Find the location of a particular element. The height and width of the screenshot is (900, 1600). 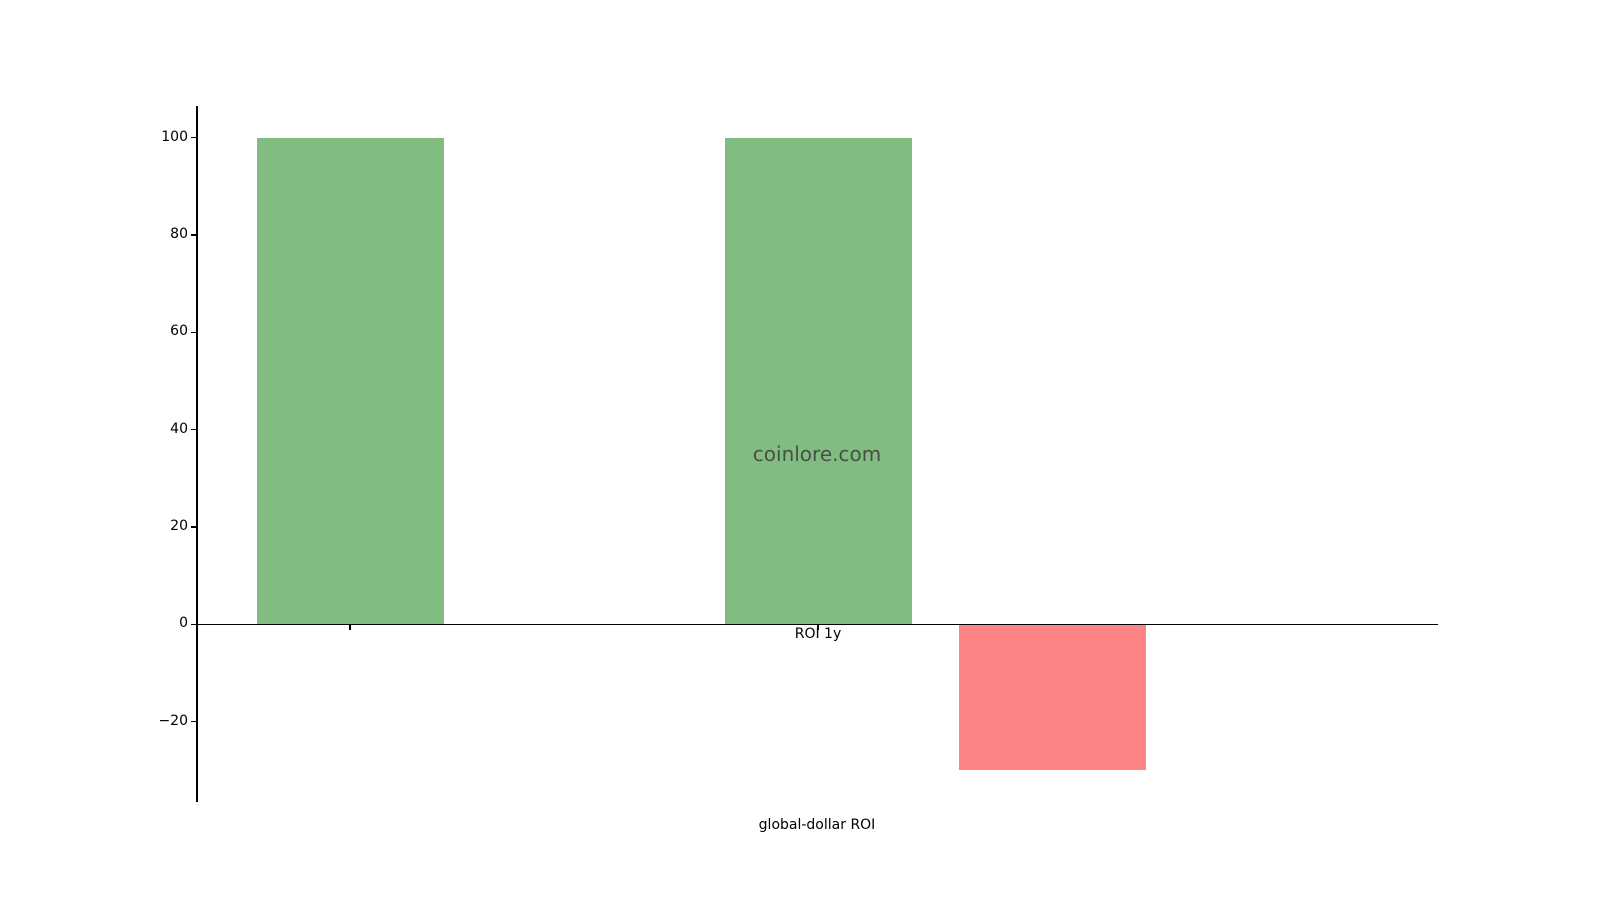

x-axis-zero-line is located at coordinates (817, 624).